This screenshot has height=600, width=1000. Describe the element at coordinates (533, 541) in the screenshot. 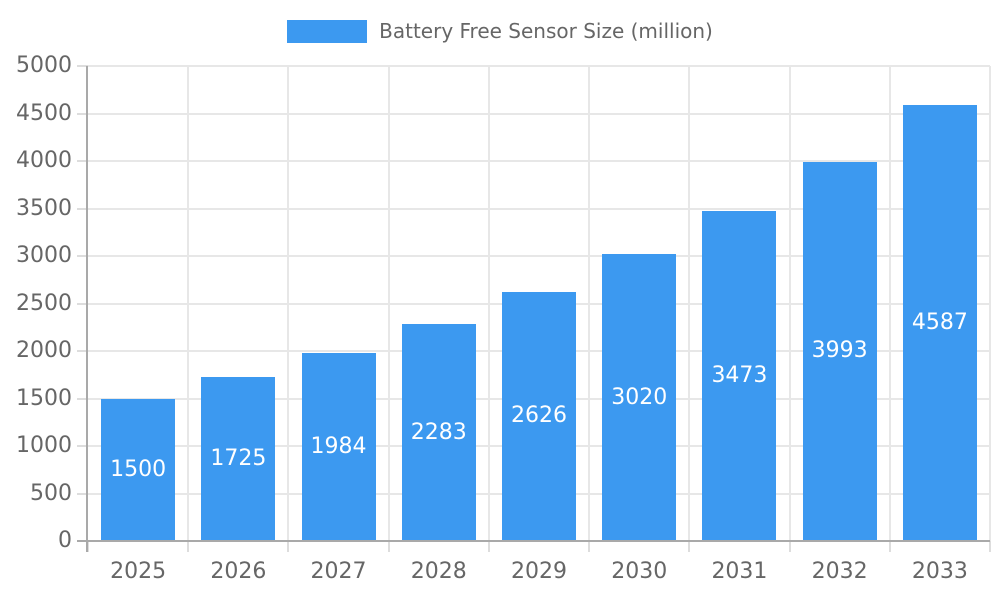

I see `x-axis-line` at that location.